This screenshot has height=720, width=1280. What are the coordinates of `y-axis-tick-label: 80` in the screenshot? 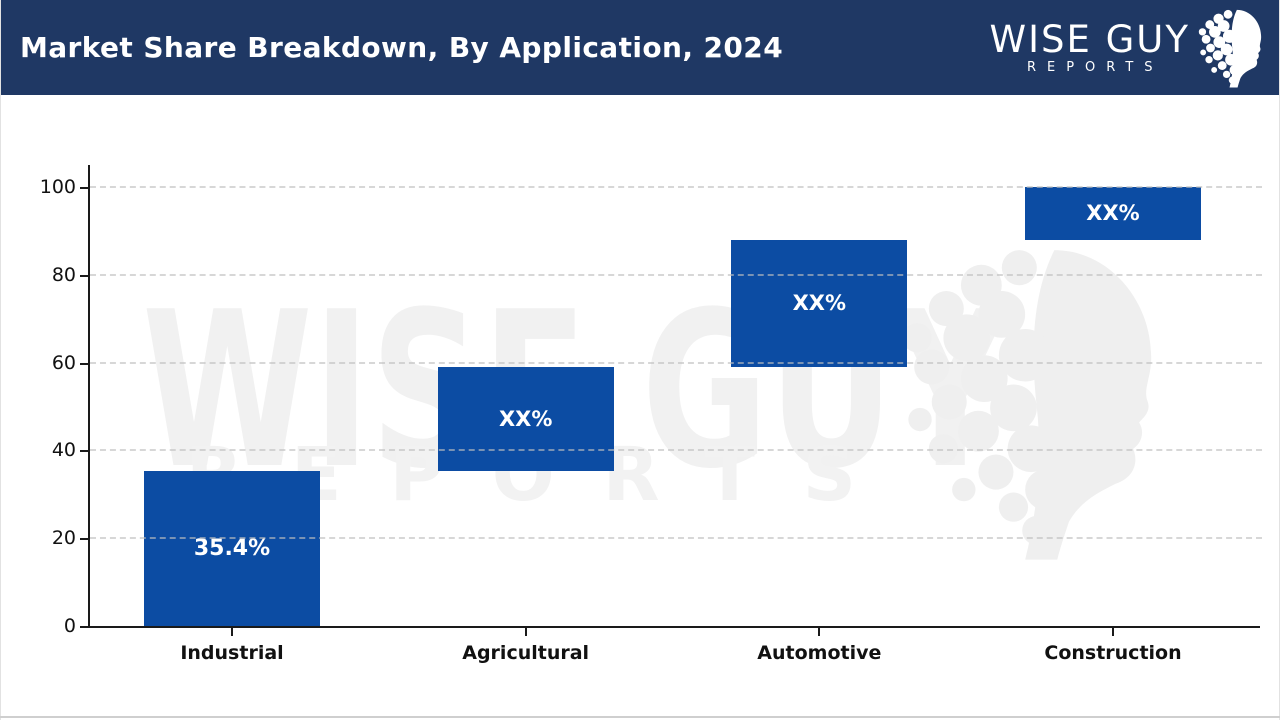 It's located at (63, 274).